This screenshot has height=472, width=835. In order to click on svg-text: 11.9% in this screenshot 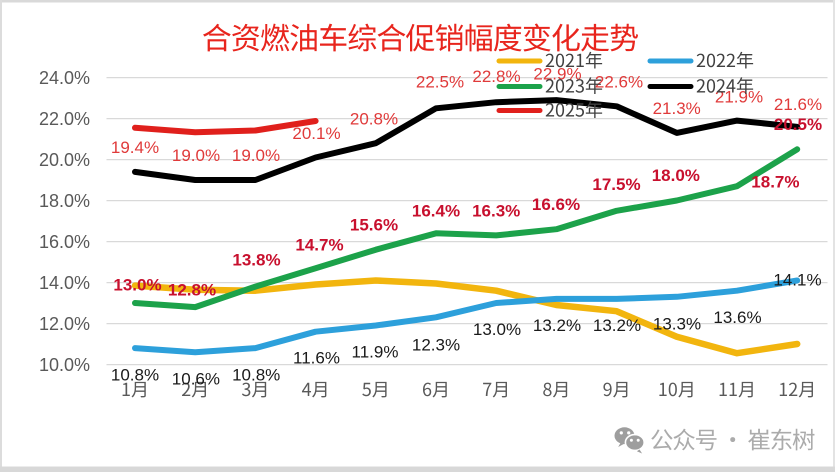, I will do `click(375, 352)`.